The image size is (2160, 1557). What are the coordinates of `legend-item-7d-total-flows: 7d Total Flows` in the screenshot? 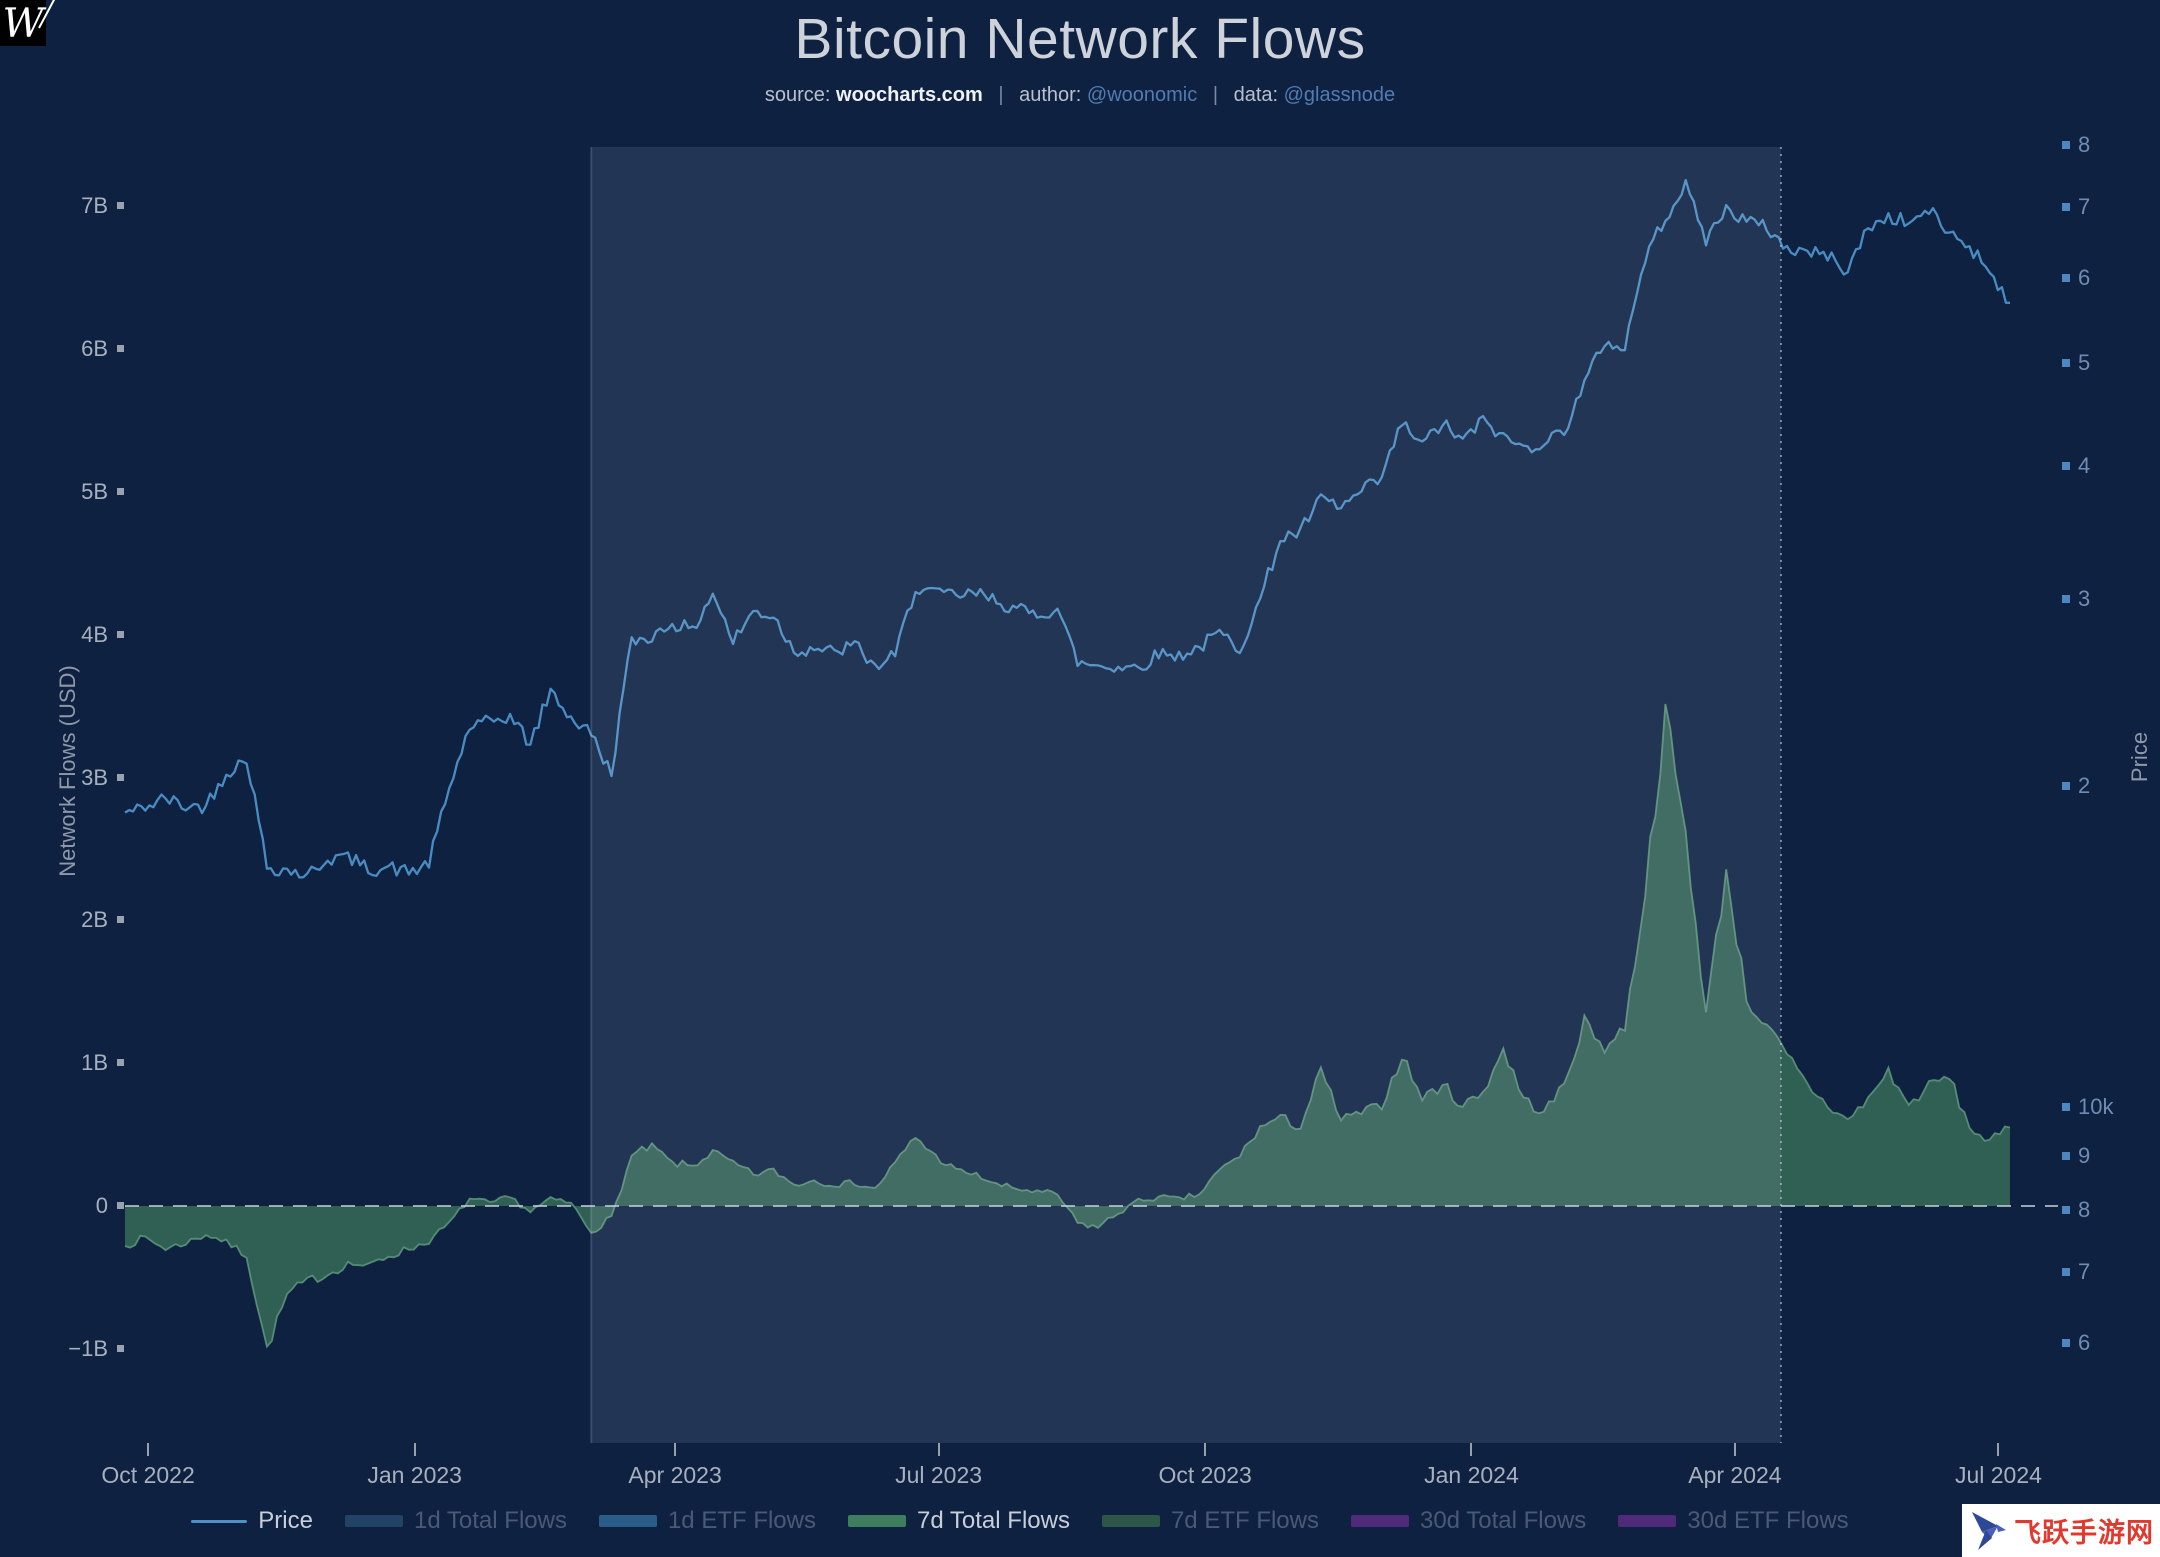 It's located at (958, 1521).